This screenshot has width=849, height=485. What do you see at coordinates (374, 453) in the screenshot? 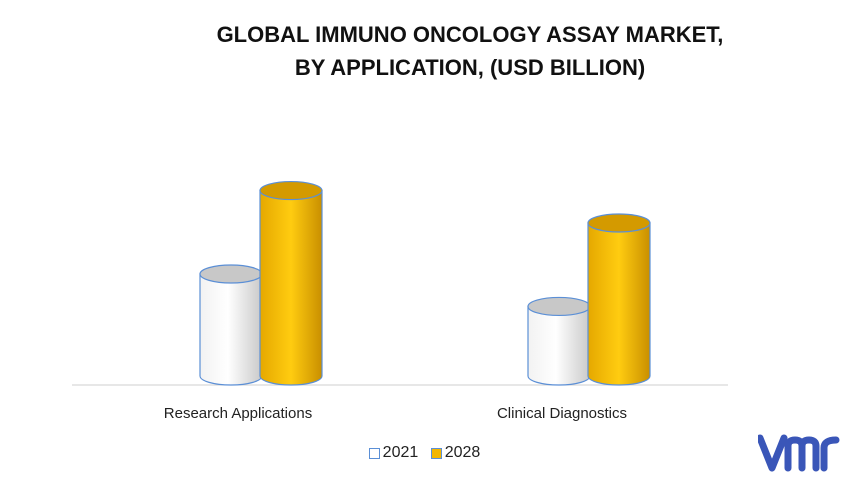
I see `legend-swatch-2021` at bounding box center [374, 453].